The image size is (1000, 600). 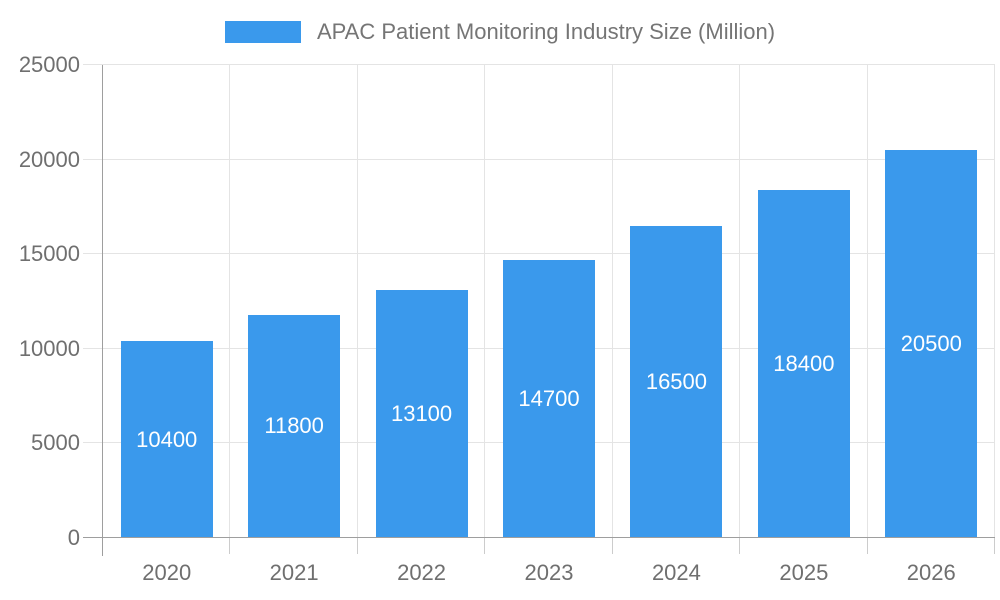 I want to click on bar: 10400, so click(x=166, y=439).